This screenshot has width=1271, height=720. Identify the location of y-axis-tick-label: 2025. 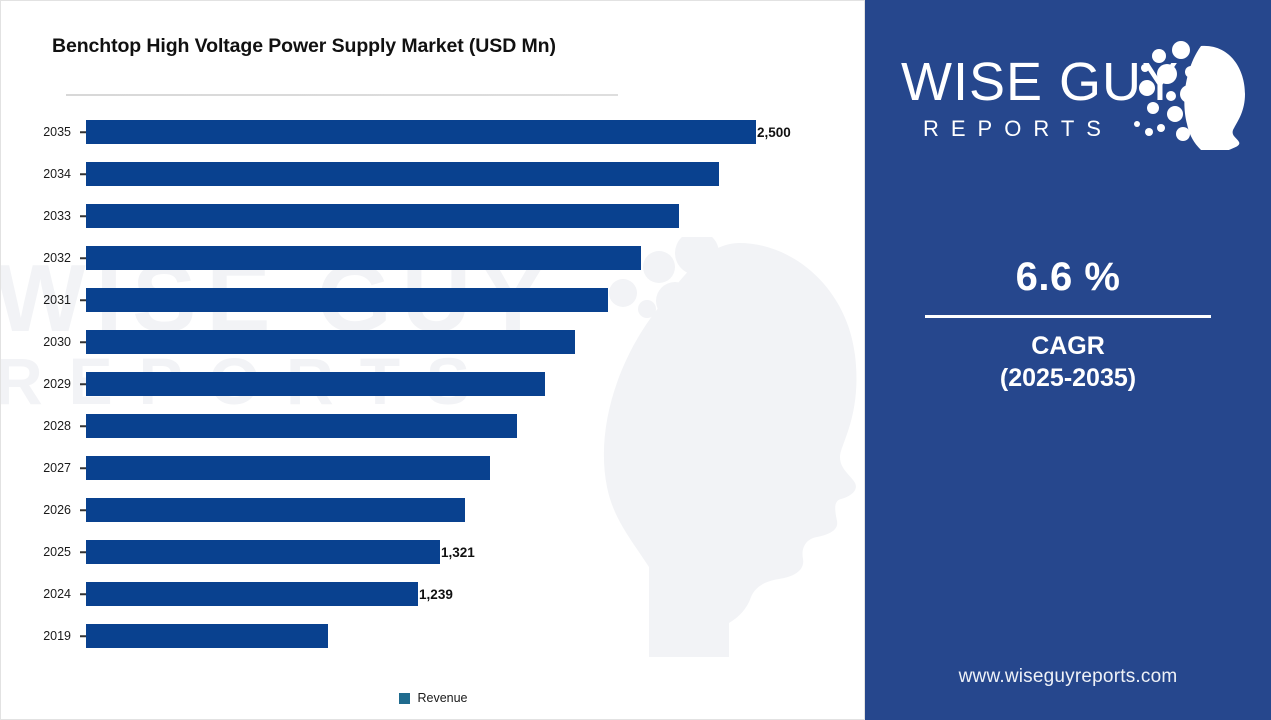
(57, 552).